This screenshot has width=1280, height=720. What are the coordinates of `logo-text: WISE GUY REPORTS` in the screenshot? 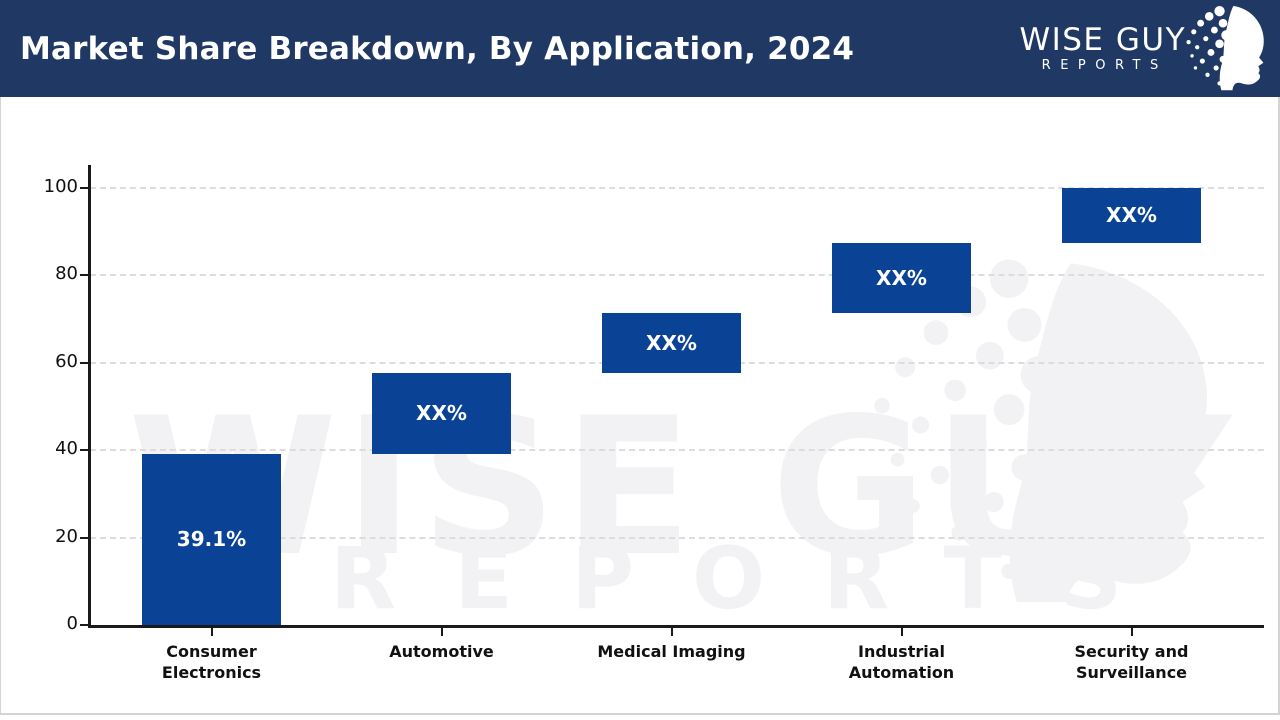 It's located at (1102, 48).